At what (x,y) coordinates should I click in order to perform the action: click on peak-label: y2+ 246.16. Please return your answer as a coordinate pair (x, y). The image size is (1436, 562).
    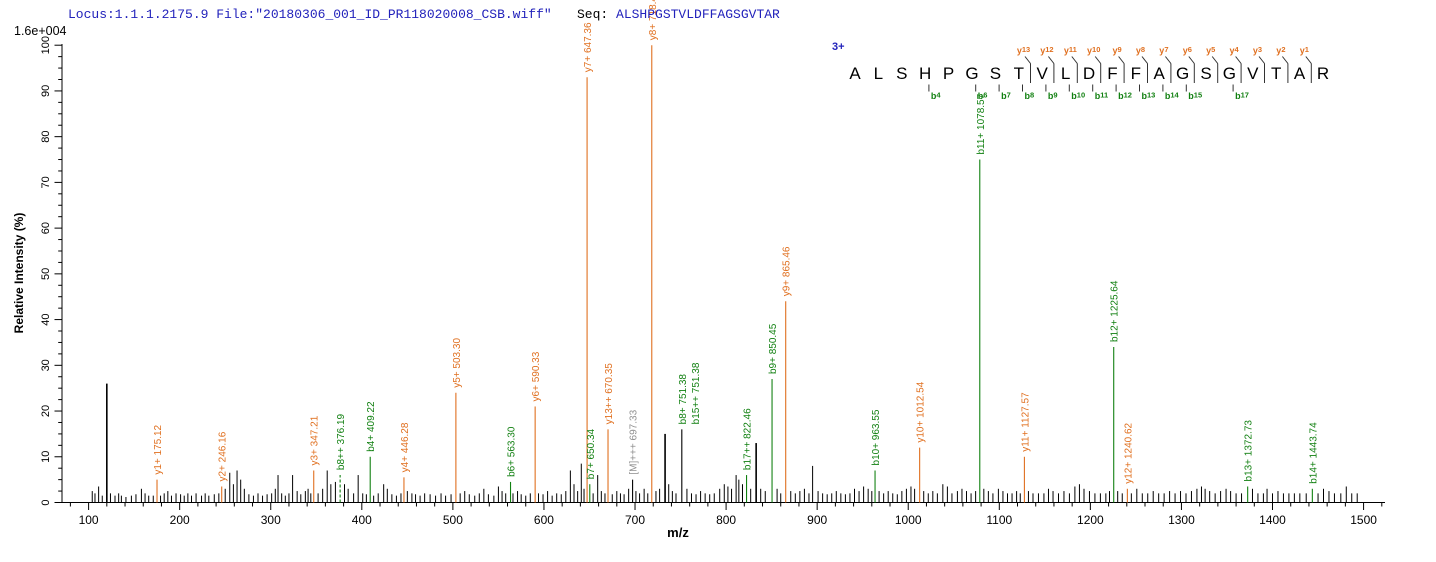
    Looking at the image, I should click on (223, 456).